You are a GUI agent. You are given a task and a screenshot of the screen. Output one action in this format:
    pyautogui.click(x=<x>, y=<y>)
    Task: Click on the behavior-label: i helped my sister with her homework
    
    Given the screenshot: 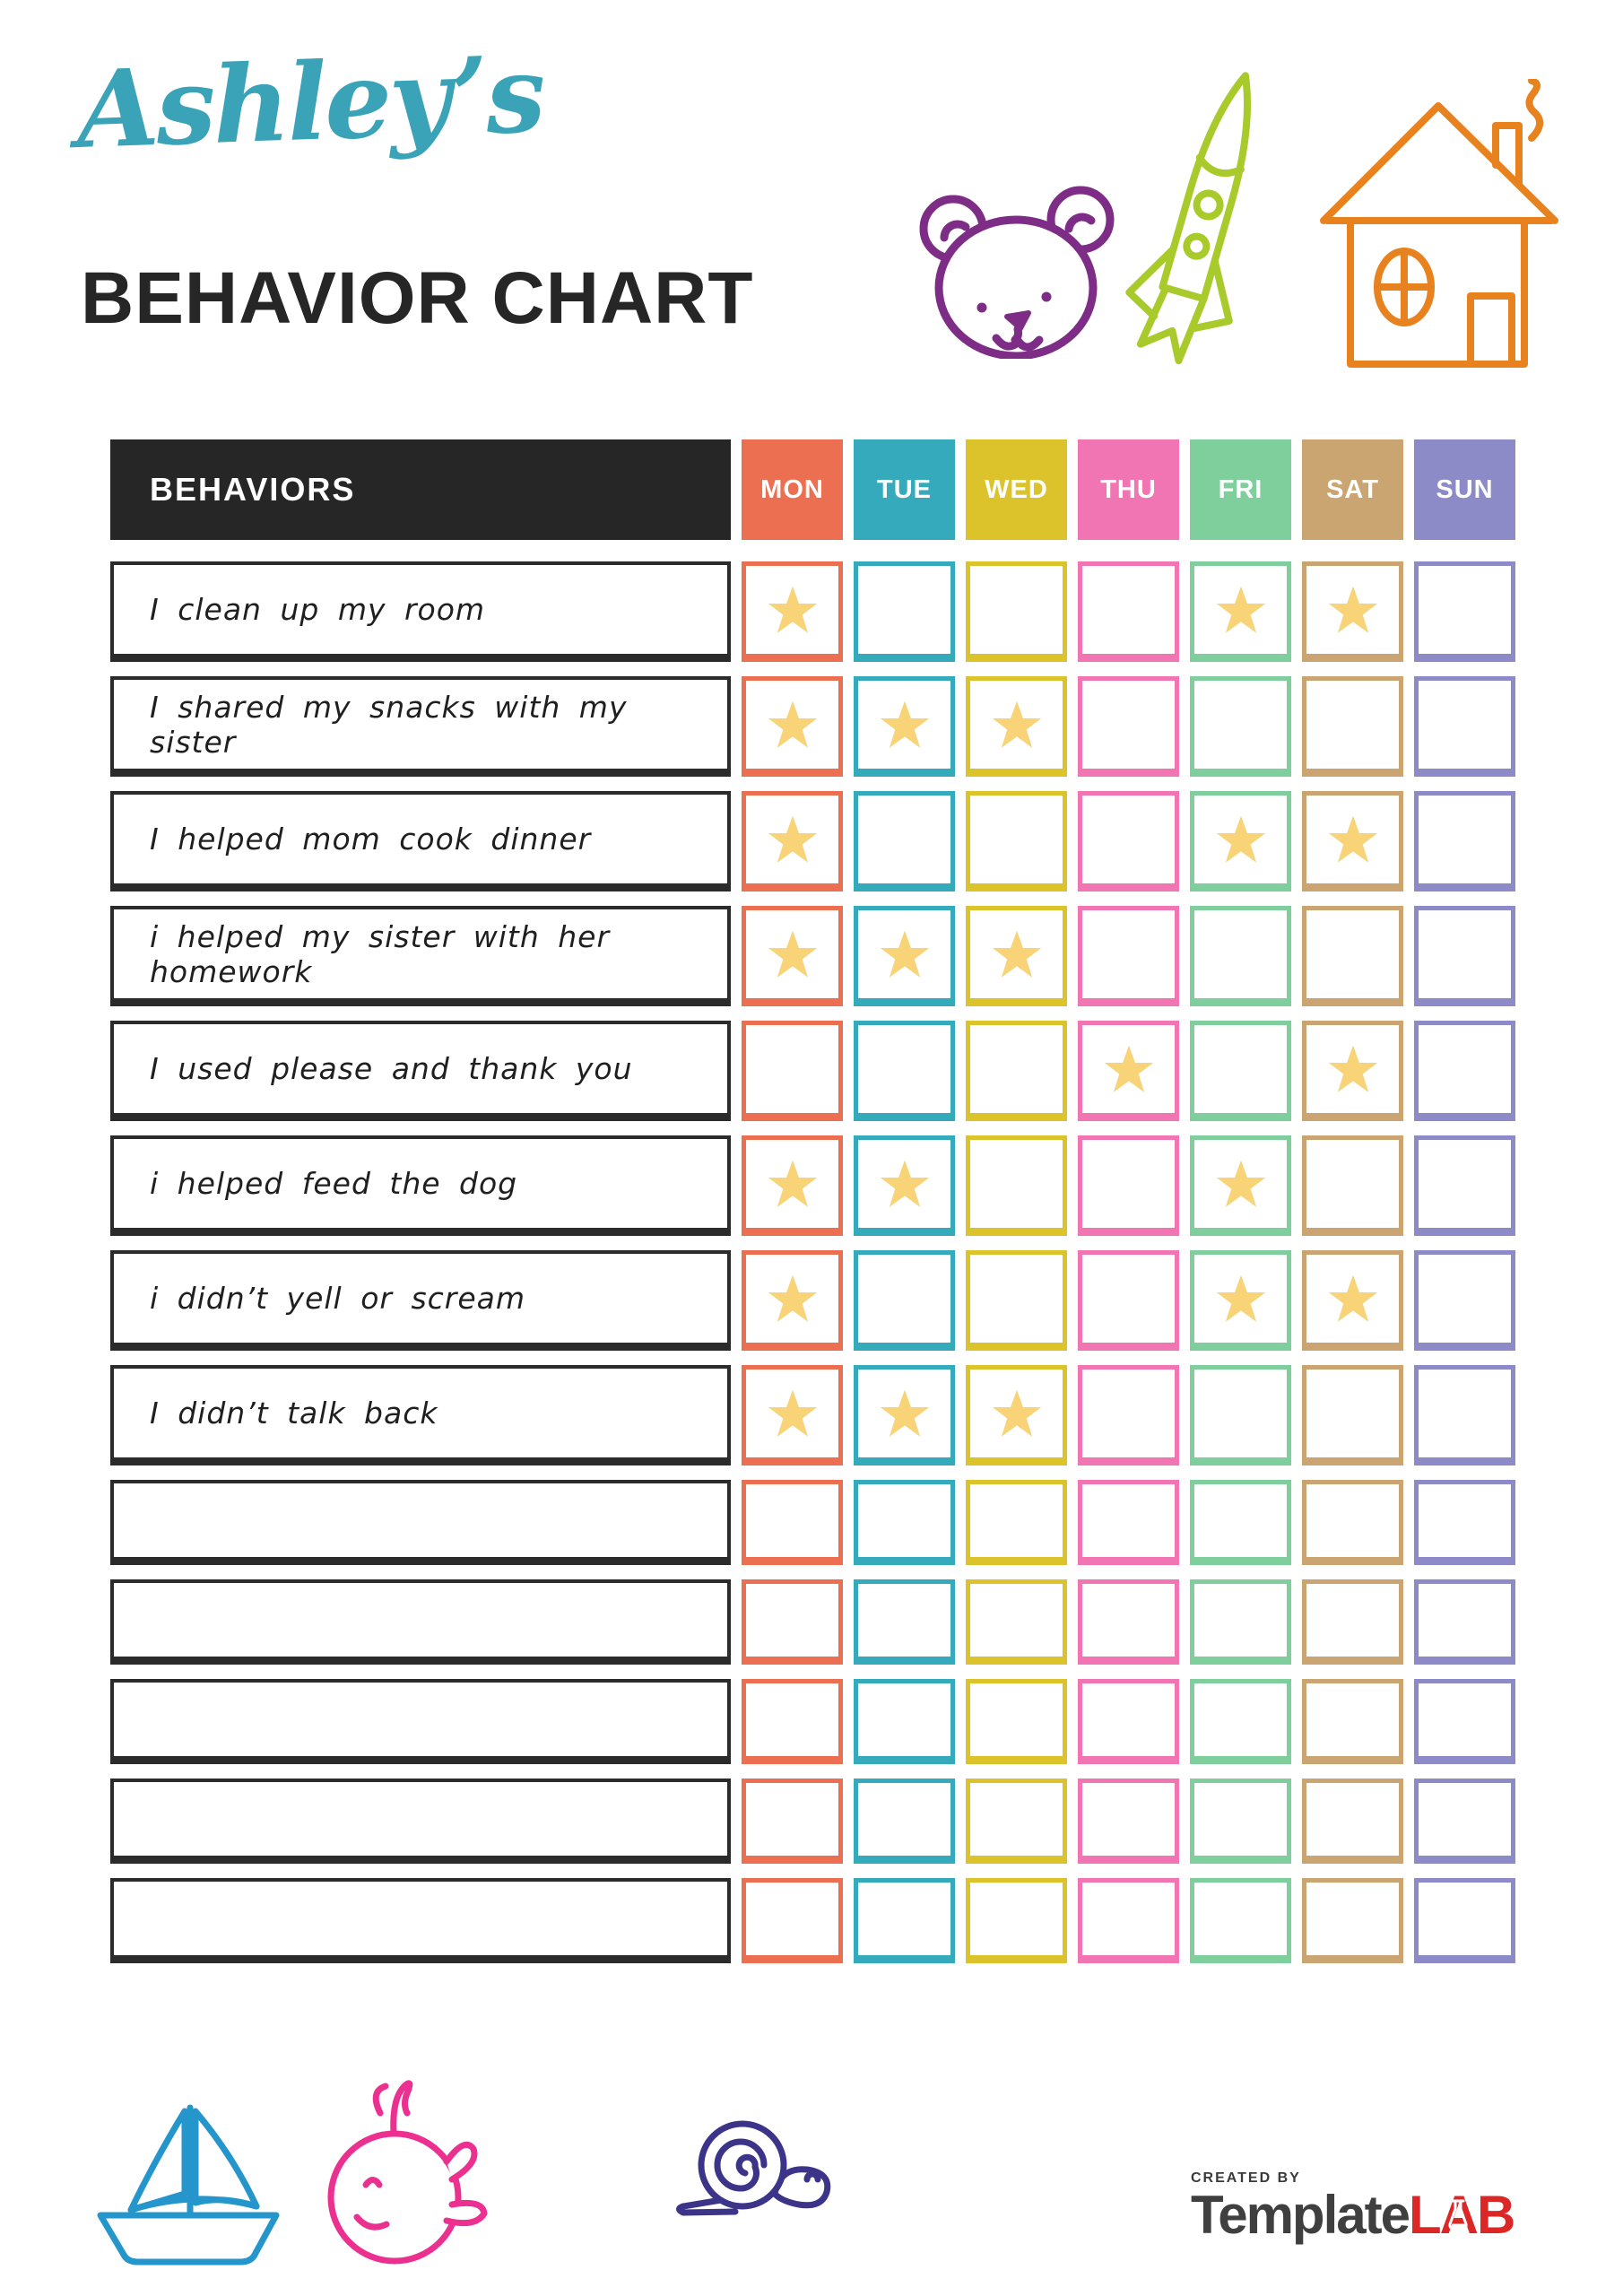 What is the action you would take?
    pyautogui.click(x=420, y=956)
    